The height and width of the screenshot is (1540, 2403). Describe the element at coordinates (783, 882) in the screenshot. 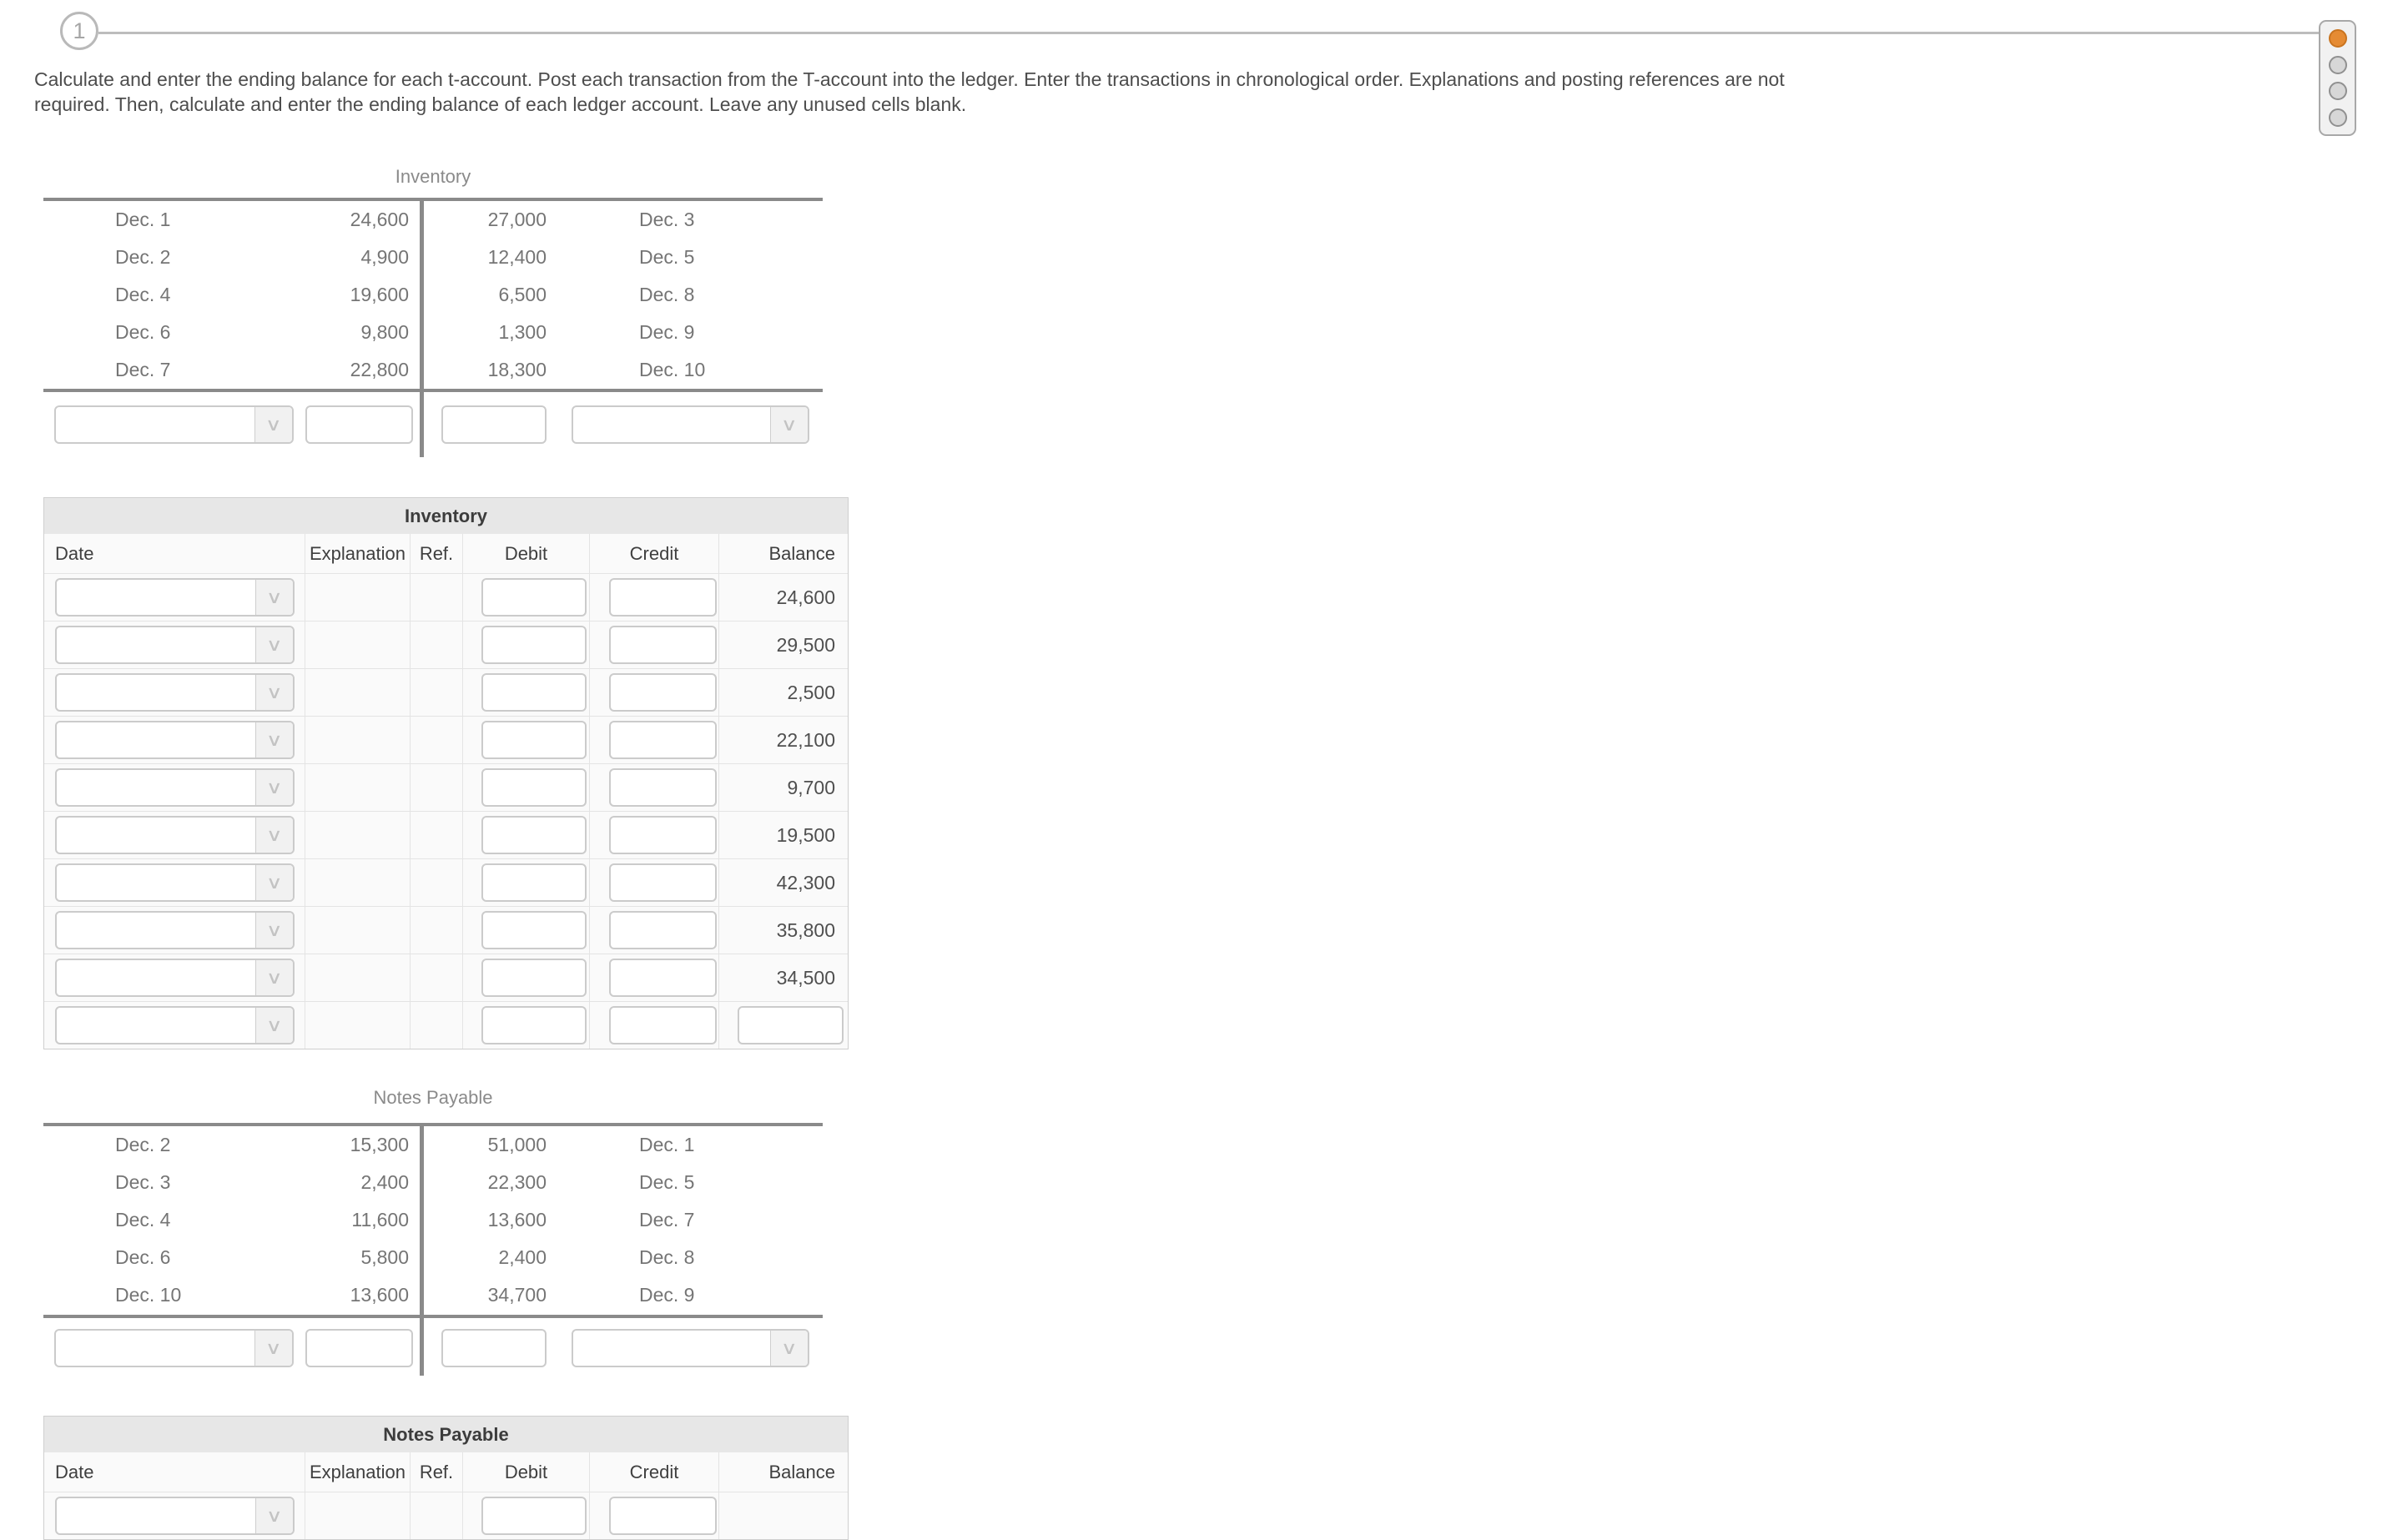

I see `ledger-balance-cell: 42,300` at that location.